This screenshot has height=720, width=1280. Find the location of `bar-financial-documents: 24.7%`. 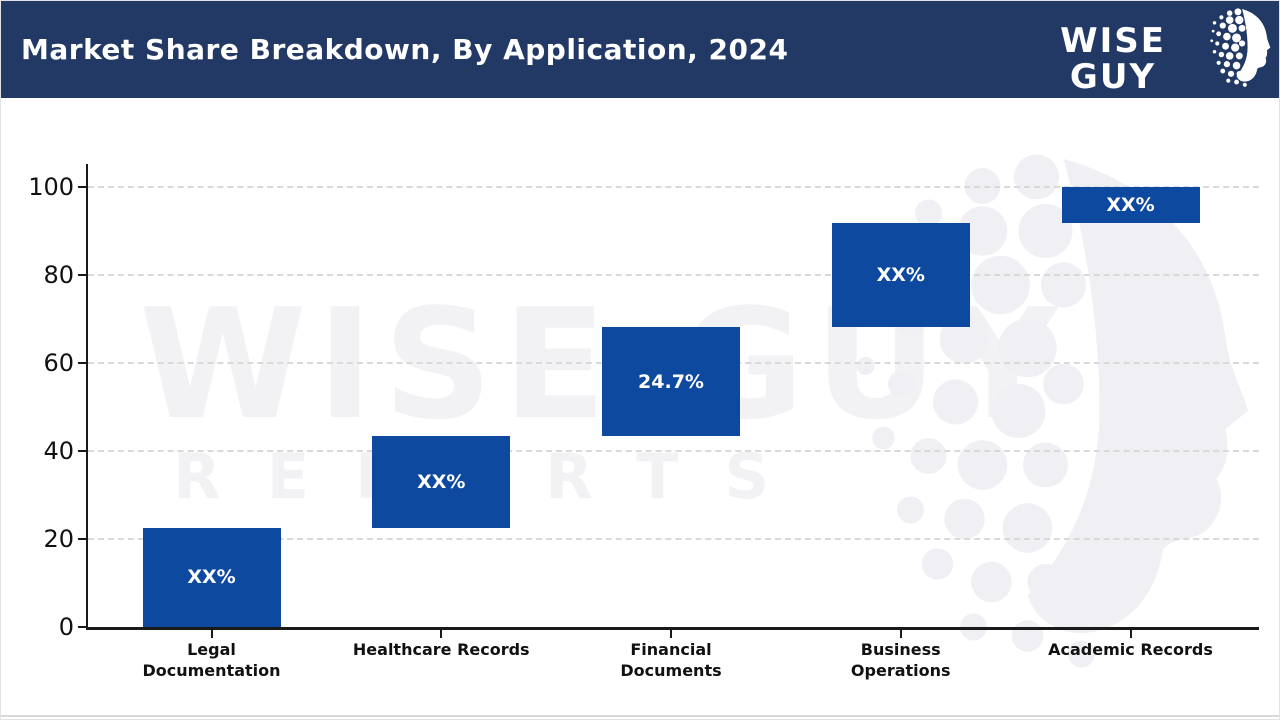

bar-financial-documents: 24.7% is located at coordinates (671, 382).